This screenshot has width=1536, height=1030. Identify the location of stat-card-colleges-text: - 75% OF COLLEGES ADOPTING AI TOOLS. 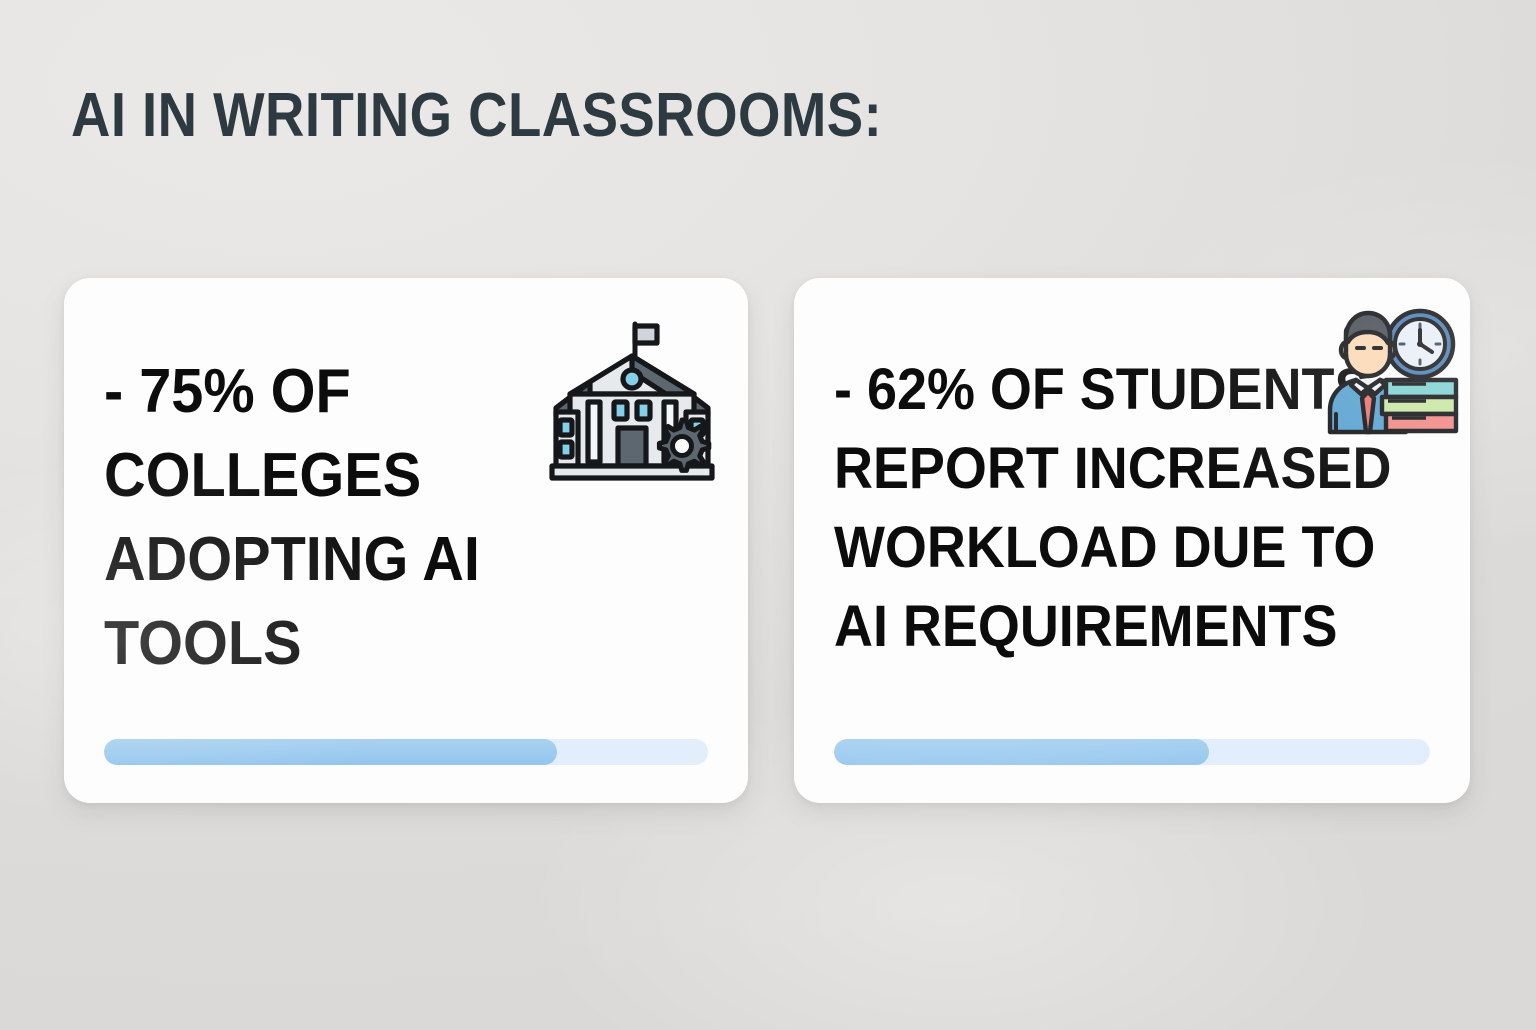
(292, 517).